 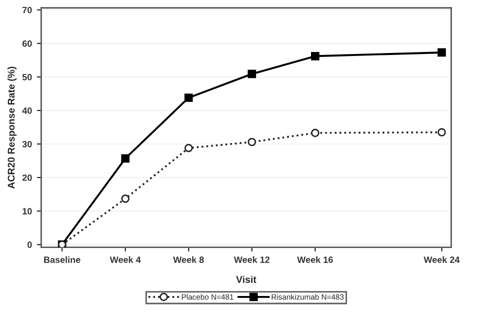 I want to click on y-tick-label: 20, so click(x=27, y=177).